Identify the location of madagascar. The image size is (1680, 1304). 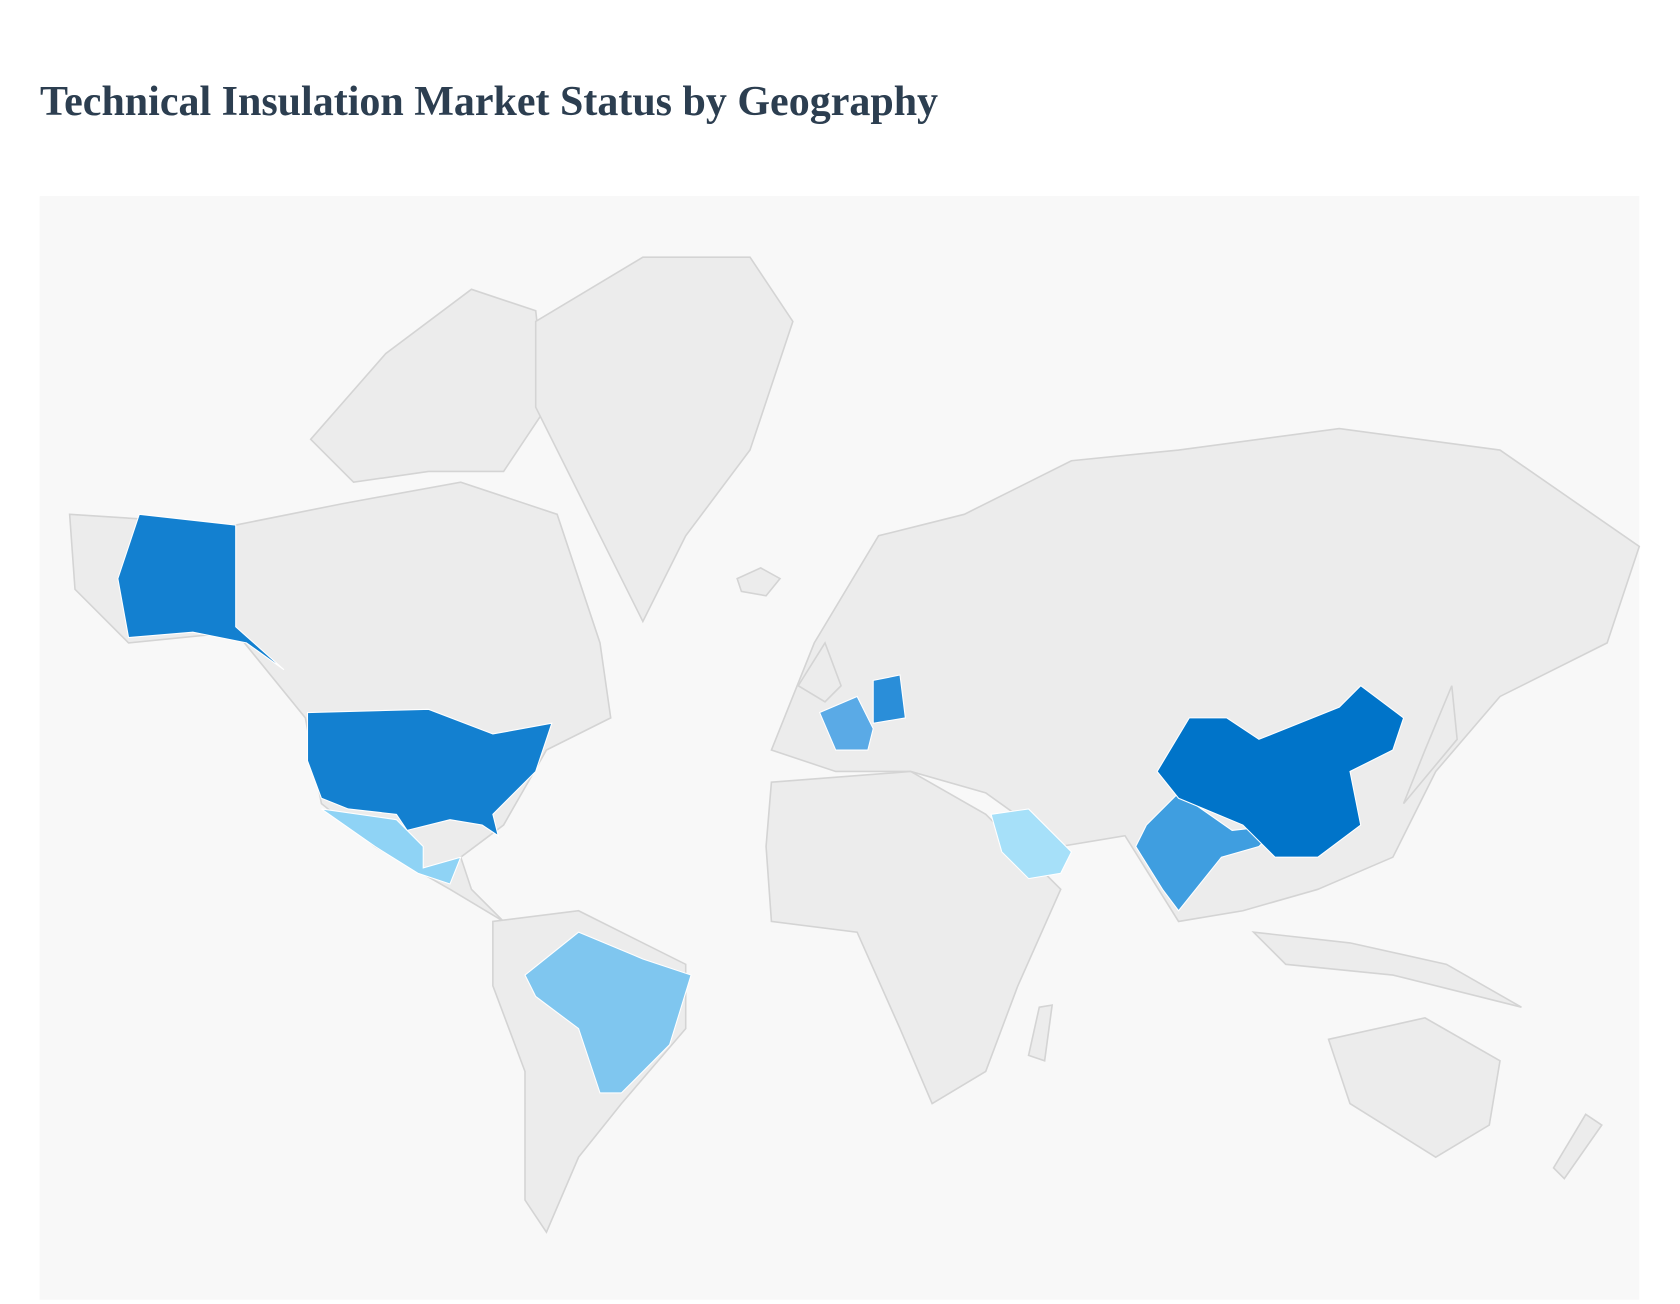
(1040, 1033).